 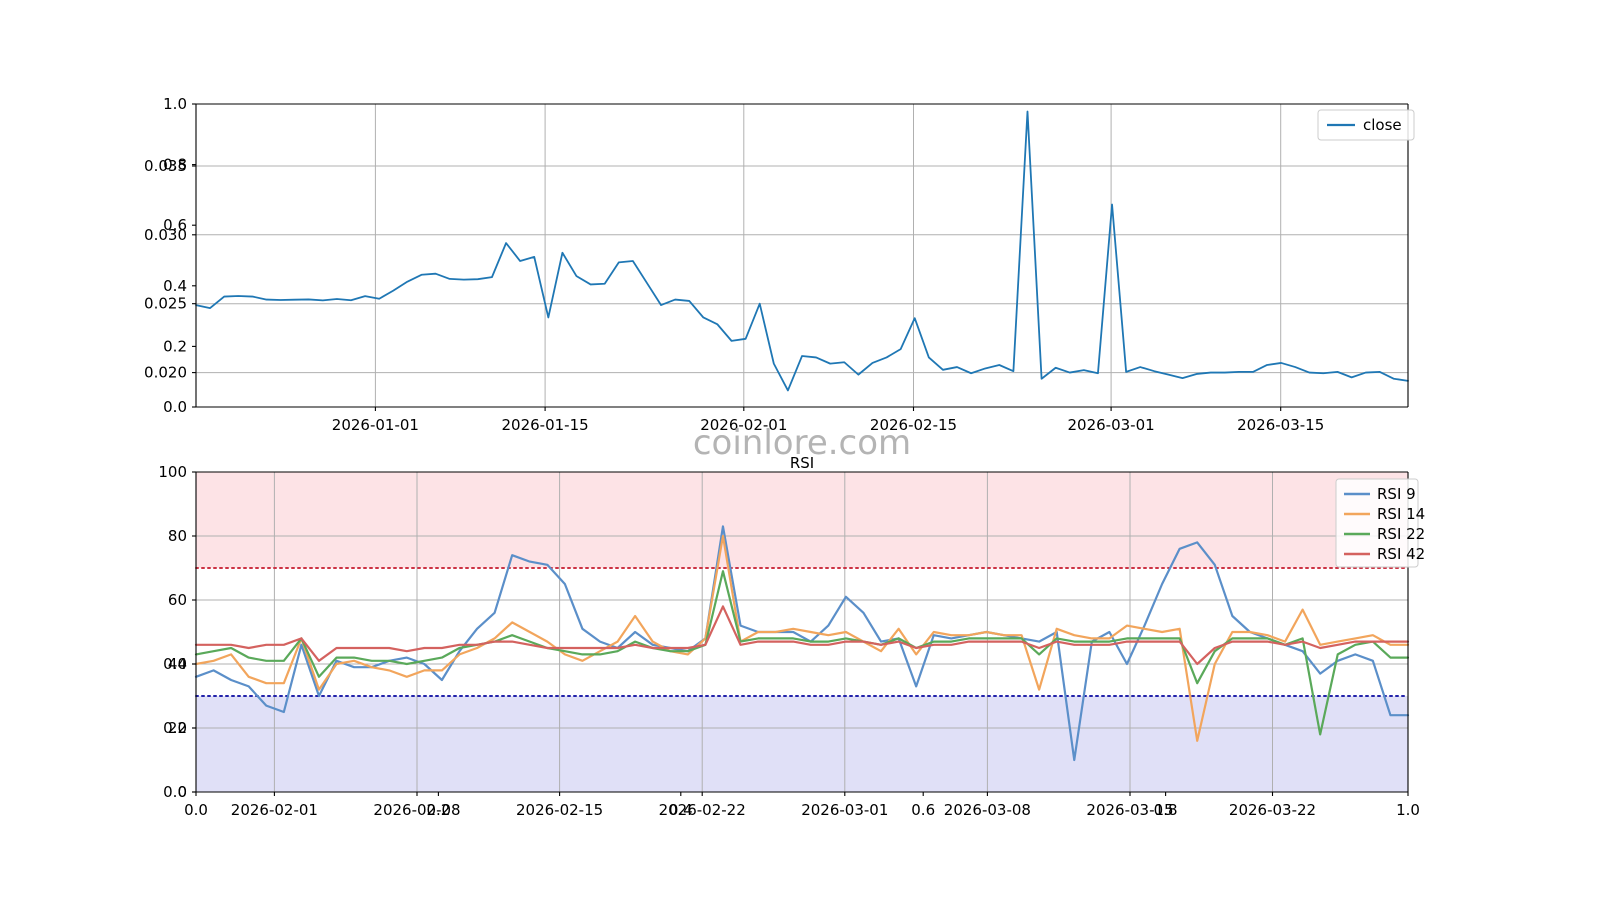 I want to click on price-legend: close, so click(x=1366, y=125).